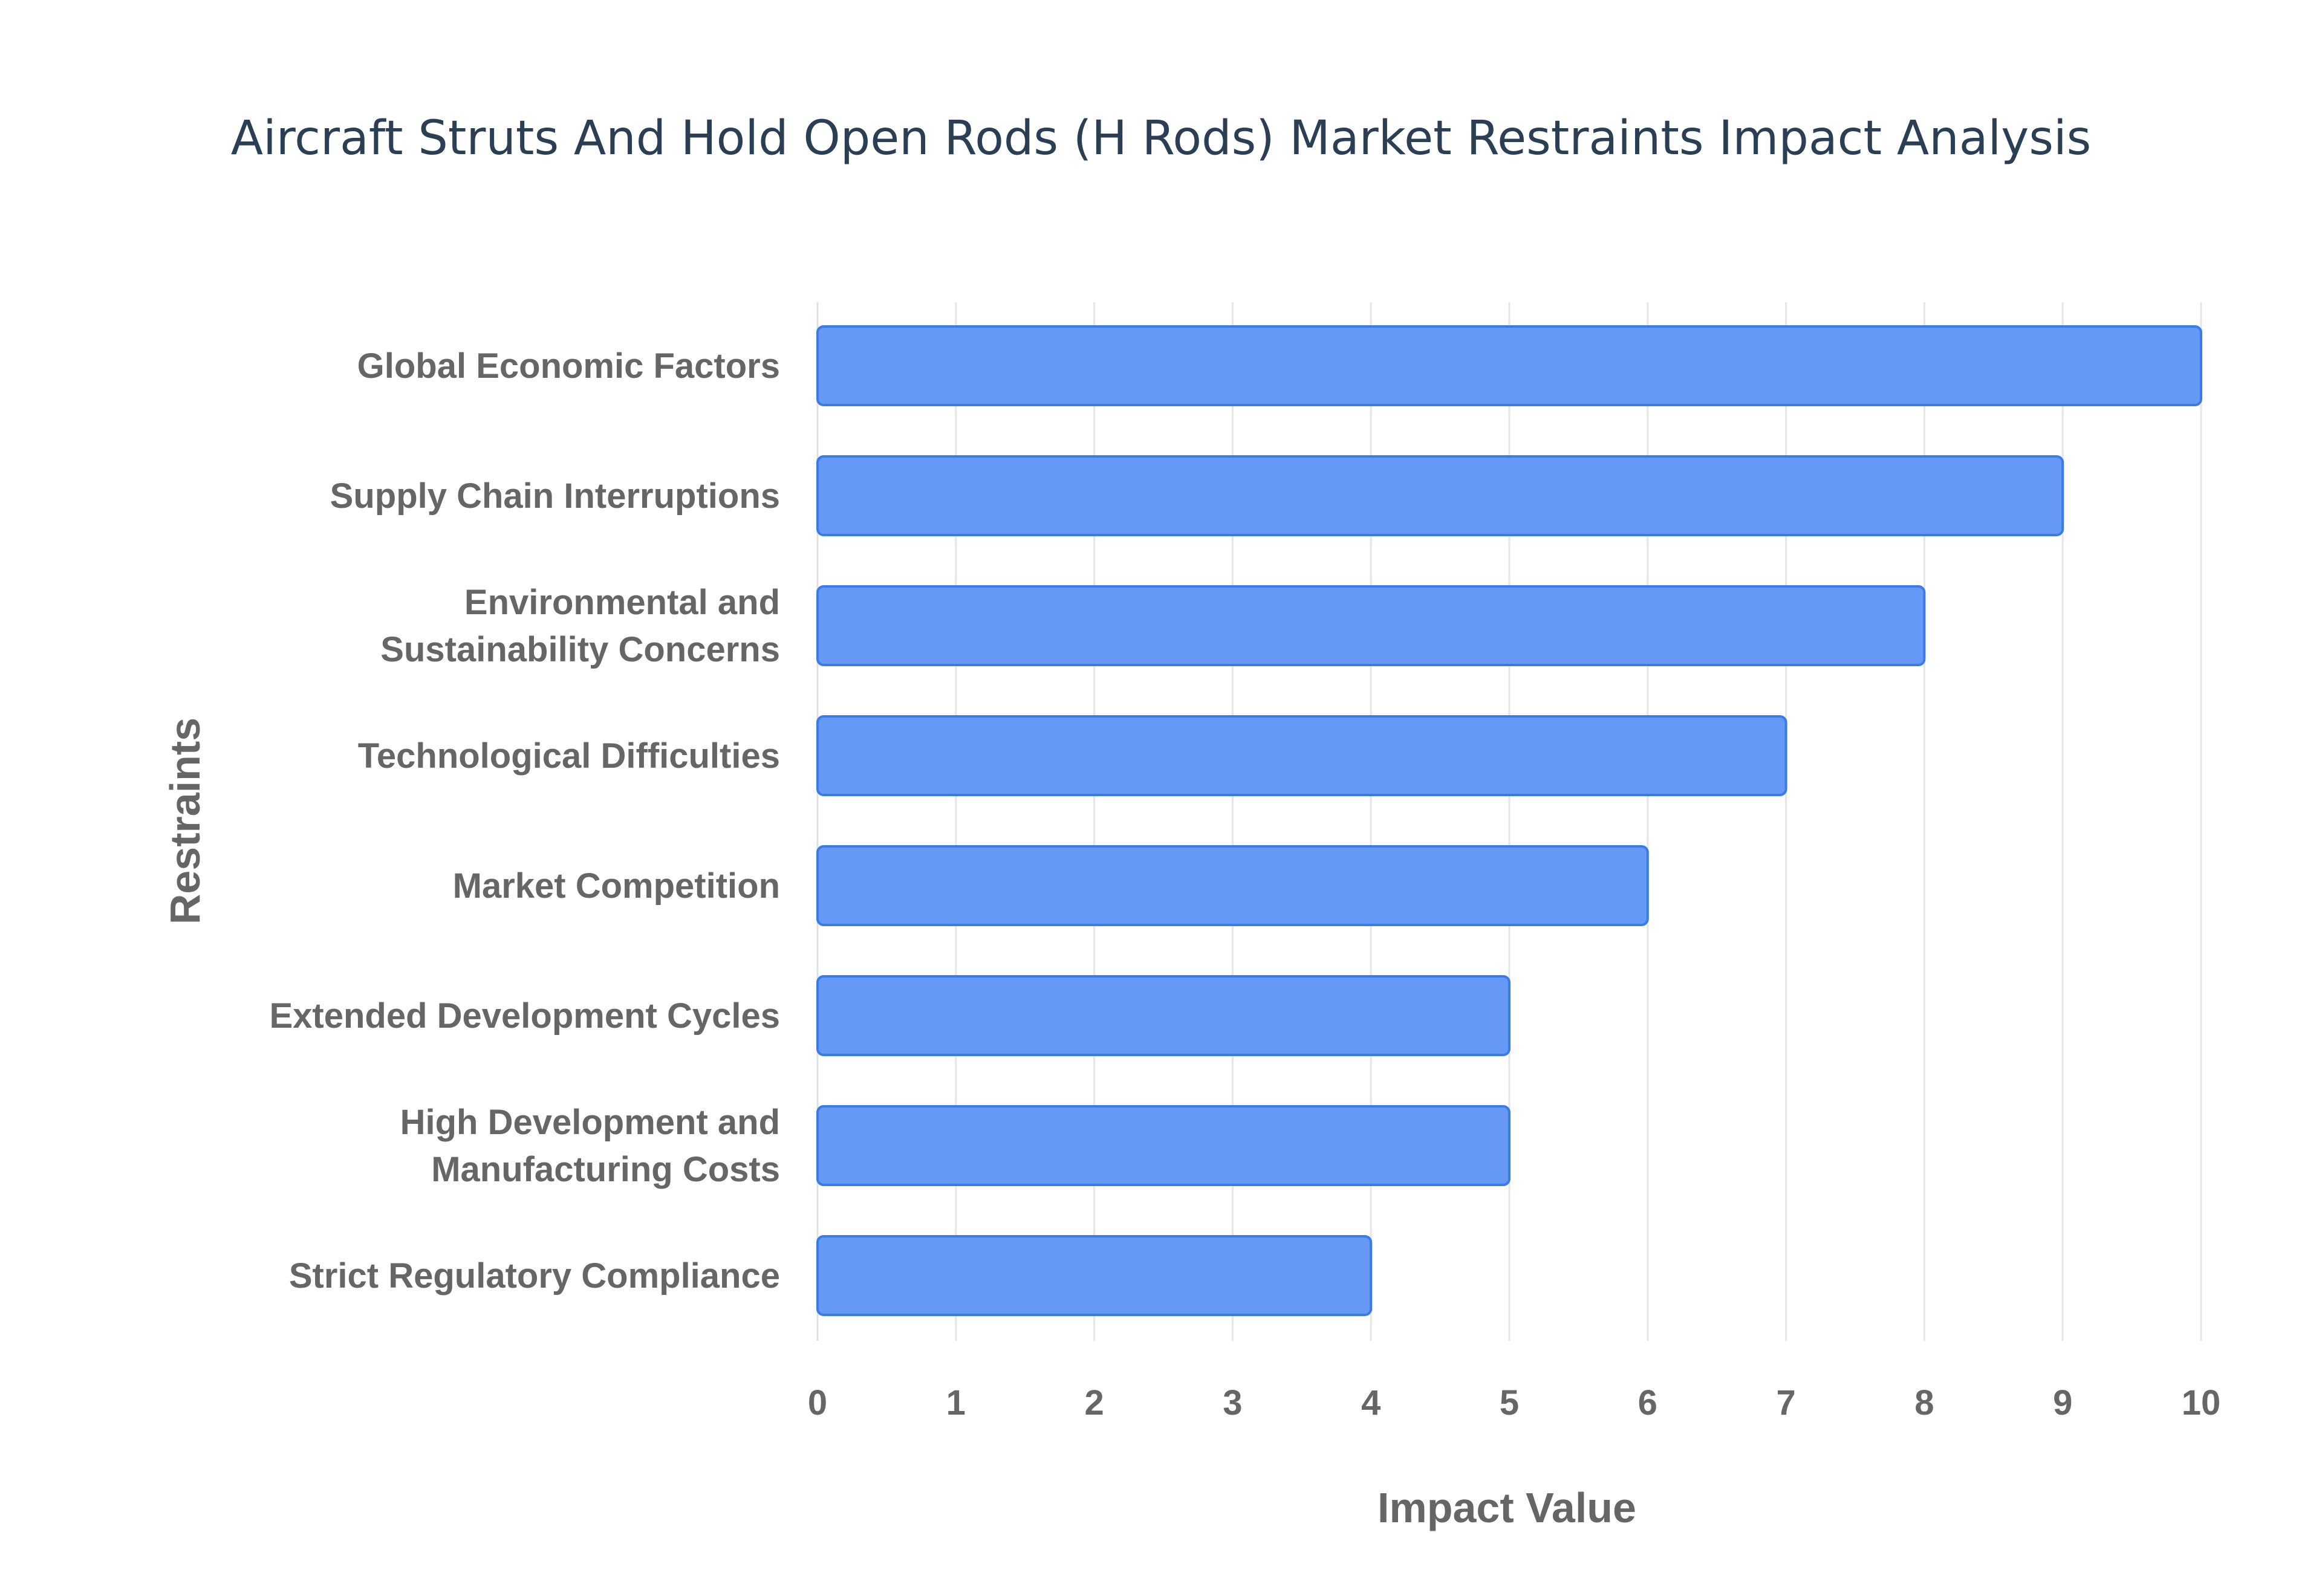  Describe the element at coordinates (580, 626) in the screenshot. I see `category-label: Environmental and Sustainability Concerns` at that location.